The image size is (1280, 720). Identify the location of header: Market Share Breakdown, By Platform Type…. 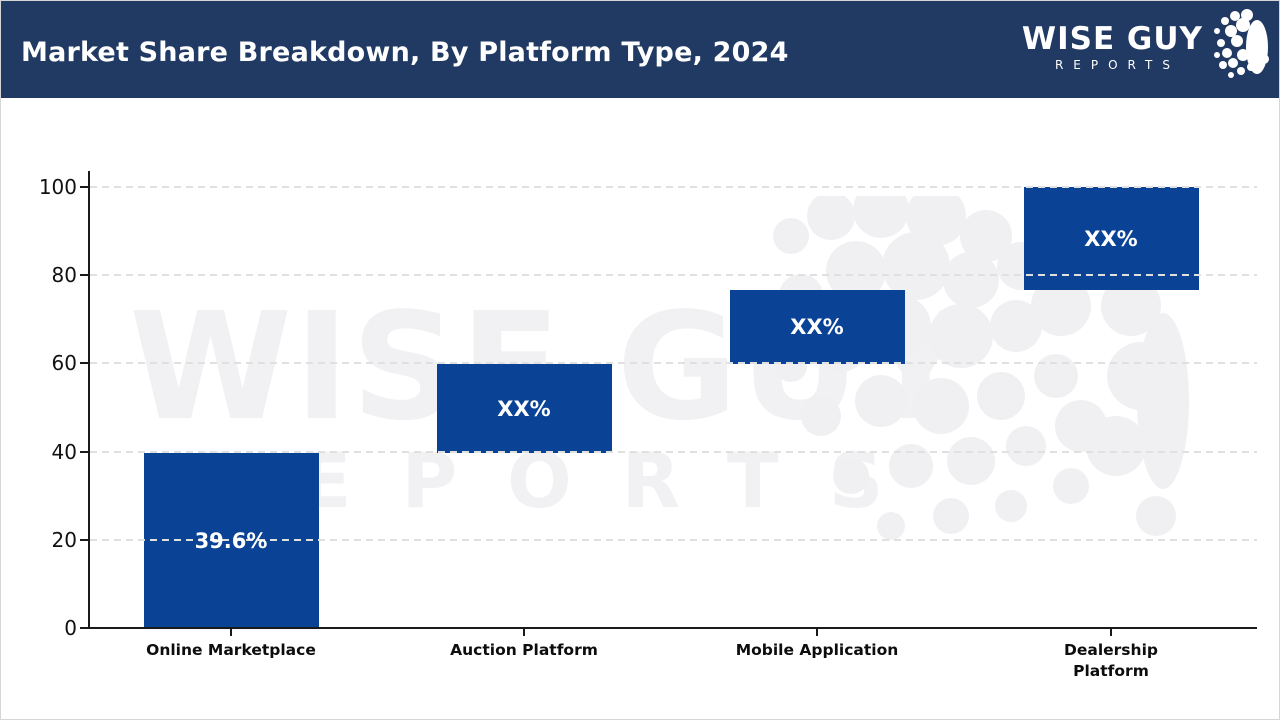
(640, 49).